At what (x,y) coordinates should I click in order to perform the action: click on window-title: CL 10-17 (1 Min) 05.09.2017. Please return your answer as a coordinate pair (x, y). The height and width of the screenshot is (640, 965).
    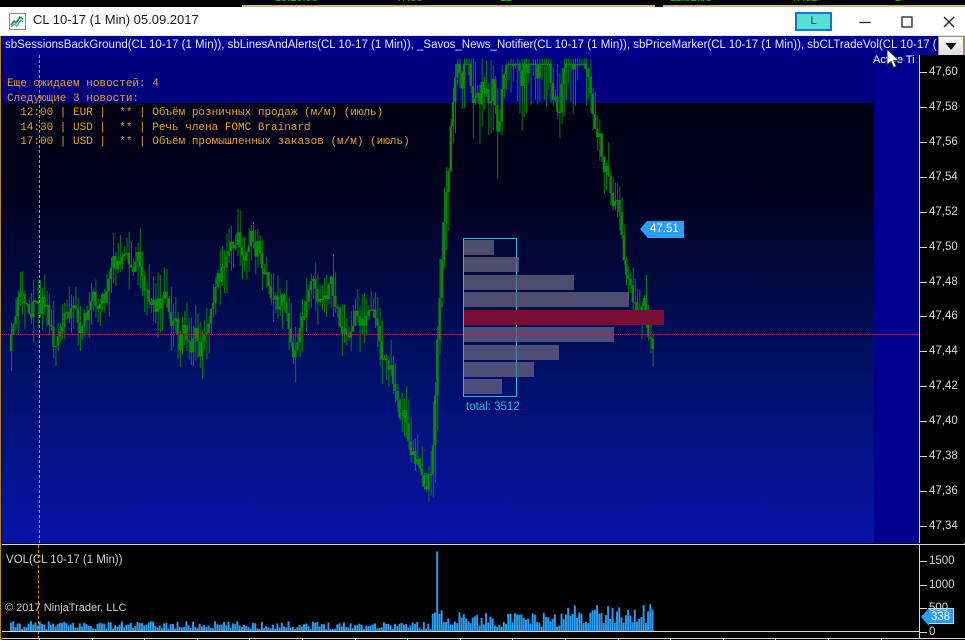
    Looking at the image, I should click on (116, 19).